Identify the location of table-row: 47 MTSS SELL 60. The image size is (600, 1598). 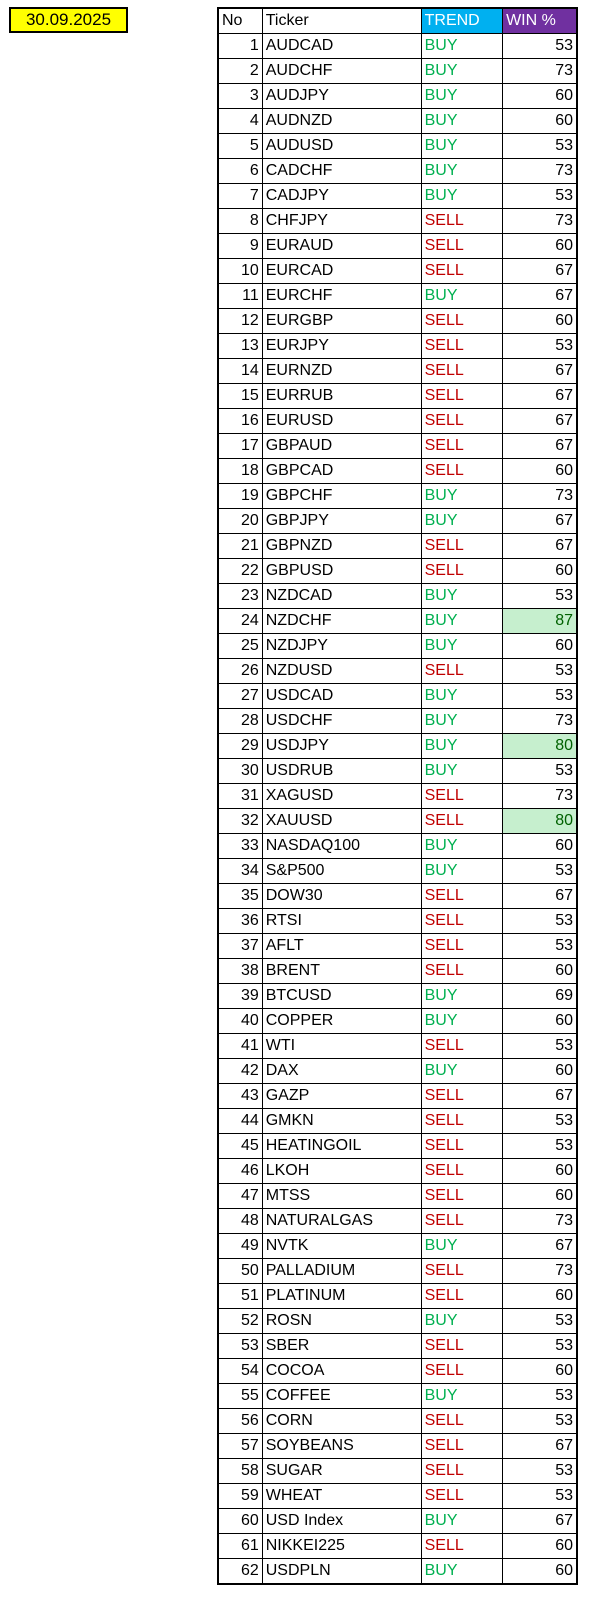
(397, 1196).